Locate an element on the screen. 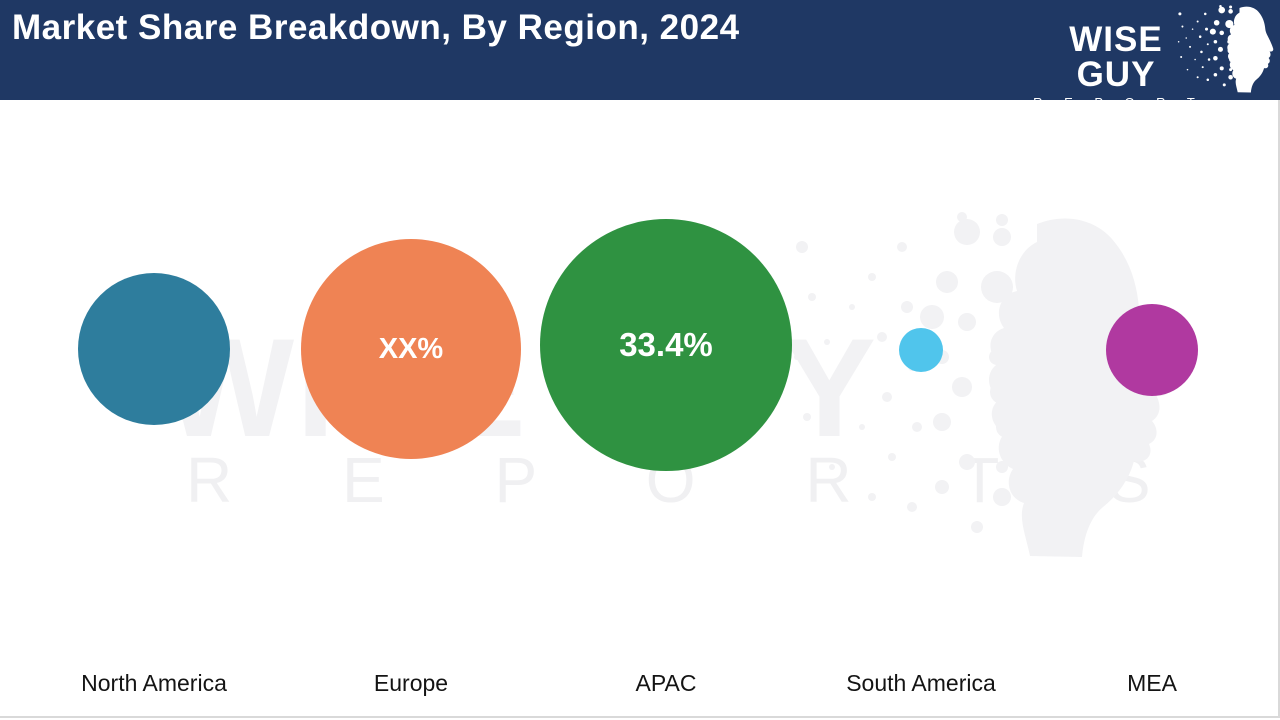 Image resolution: width=1280 pixels, height=720 pixels. bubble-value-label: 33.4% is located at coordinates (666, 344).